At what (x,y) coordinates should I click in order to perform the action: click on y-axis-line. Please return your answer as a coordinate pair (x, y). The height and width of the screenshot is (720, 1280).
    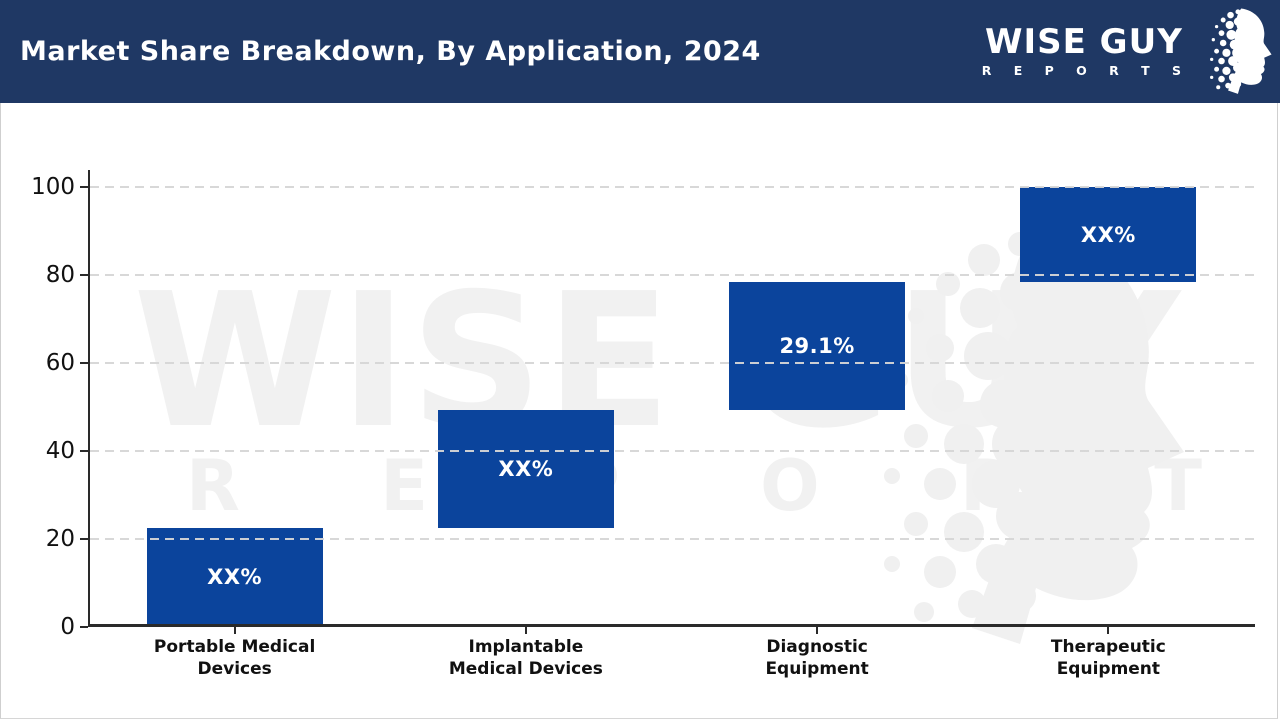
    Looking at the image, I should click on (89, 398).